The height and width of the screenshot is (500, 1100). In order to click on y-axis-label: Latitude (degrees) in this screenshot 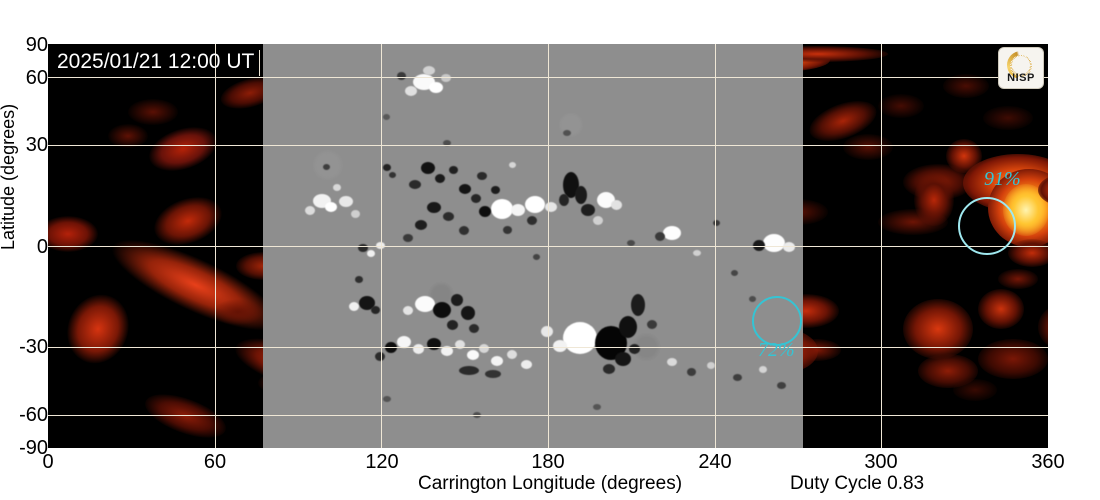, I will do `click(9, 176)`.